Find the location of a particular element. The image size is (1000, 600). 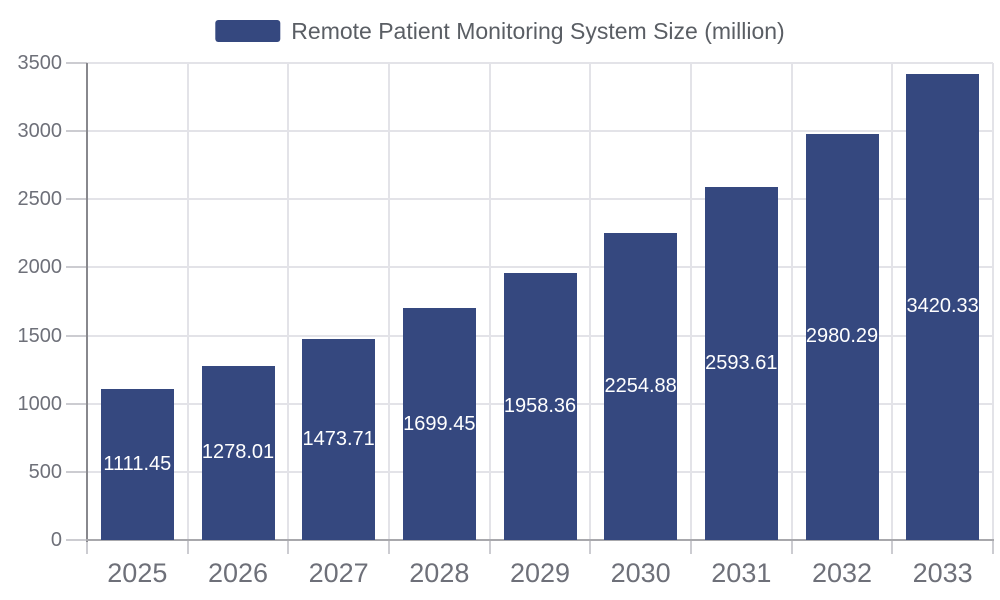

bar: 1278.01 is located at coordinates (238, 452).